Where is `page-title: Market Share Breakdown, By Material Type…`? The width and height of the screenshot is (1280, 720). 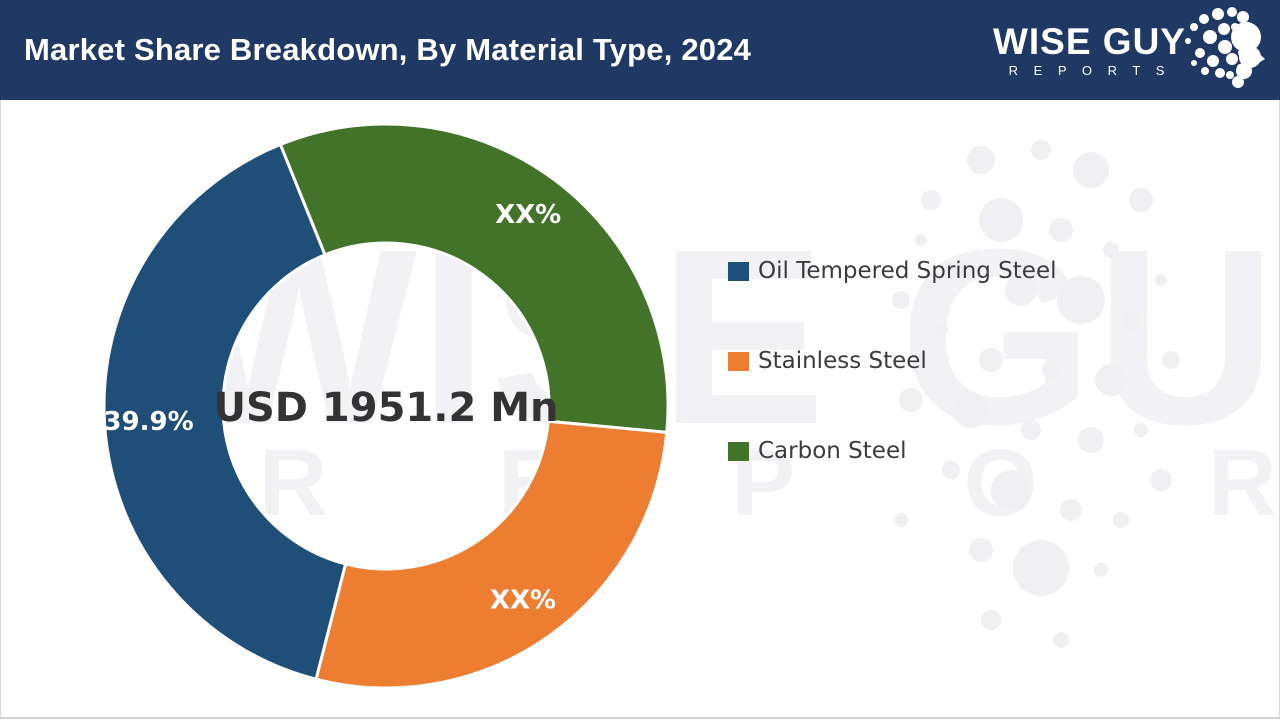 page-title: Market Share Breakdown, By Material Type… is located at coordinates (388, 49).